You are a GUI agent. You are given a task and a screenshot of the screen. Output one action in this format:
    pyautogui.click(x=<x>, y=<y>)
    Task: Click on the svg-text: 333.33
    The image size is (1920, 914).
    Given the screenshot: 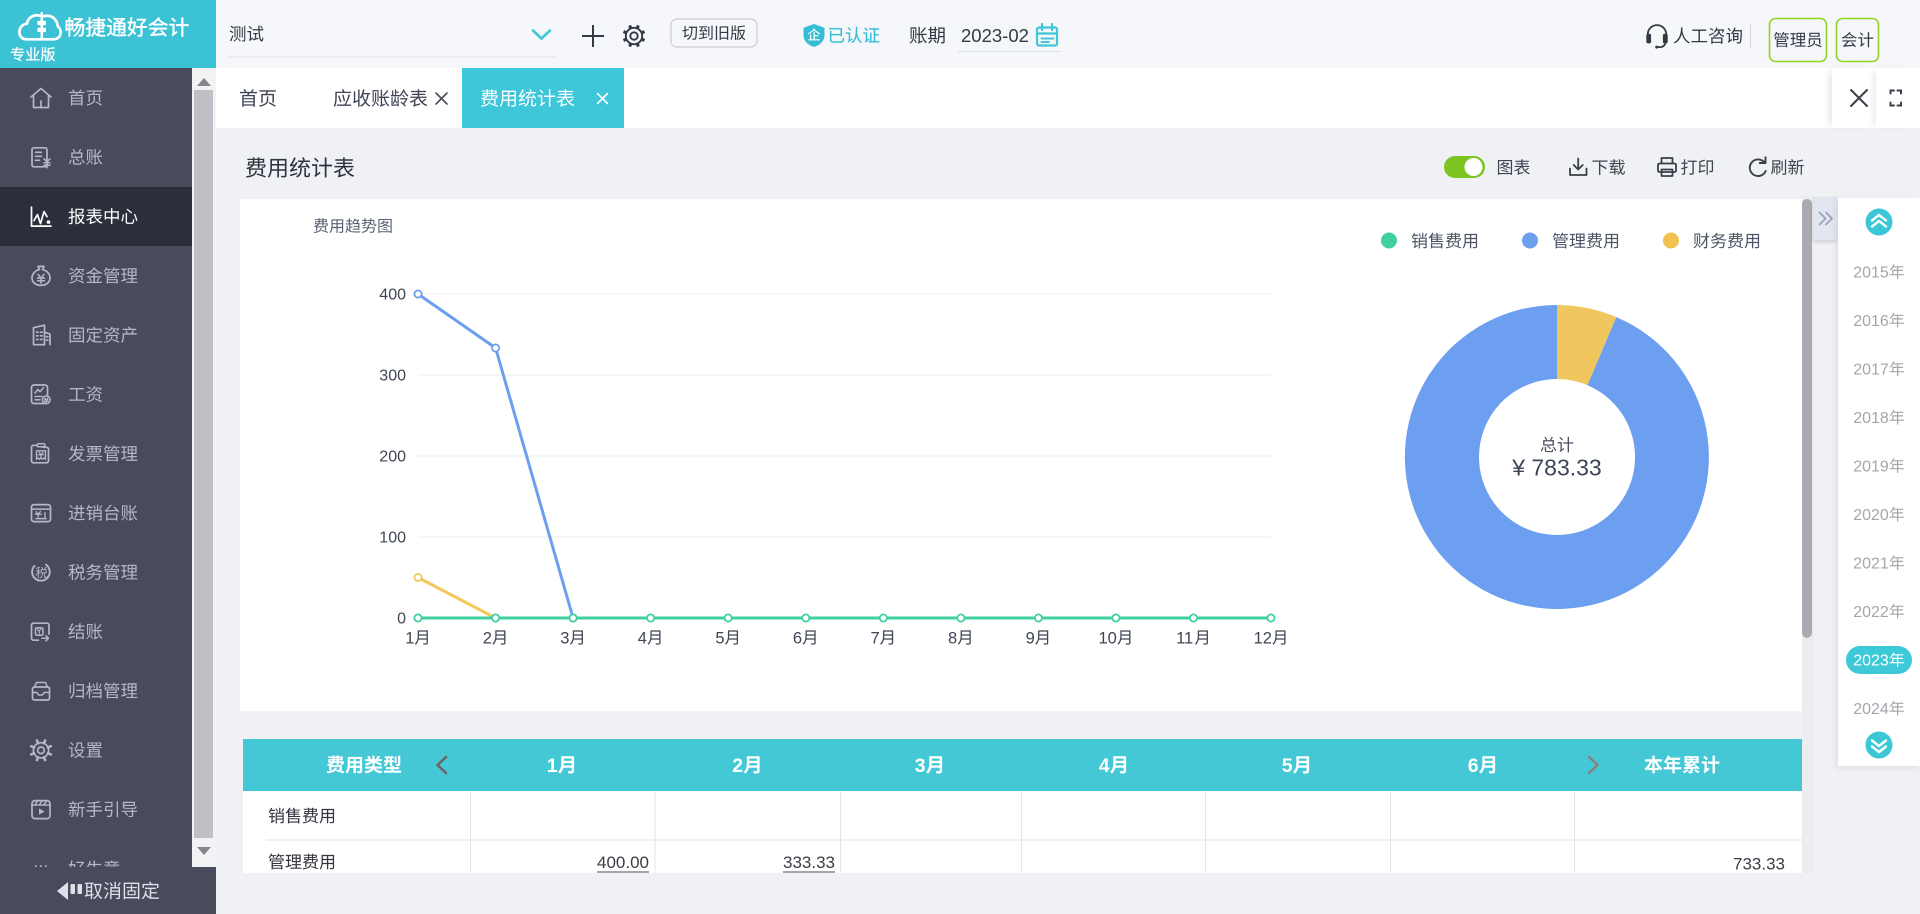 What is the action you would take?
    pyautogui.click(x=809, y=862)
    